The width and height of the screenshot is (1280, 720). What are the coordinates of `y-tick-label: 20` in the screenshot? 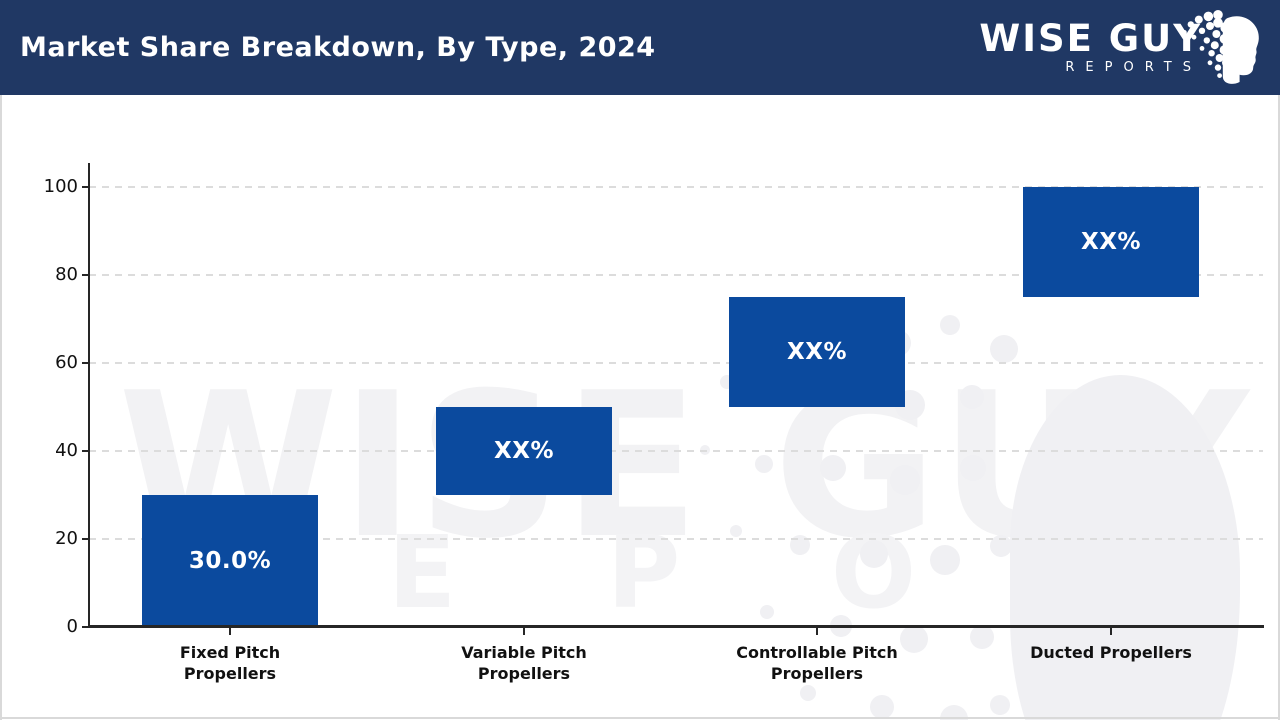 It's located at (66, 538).